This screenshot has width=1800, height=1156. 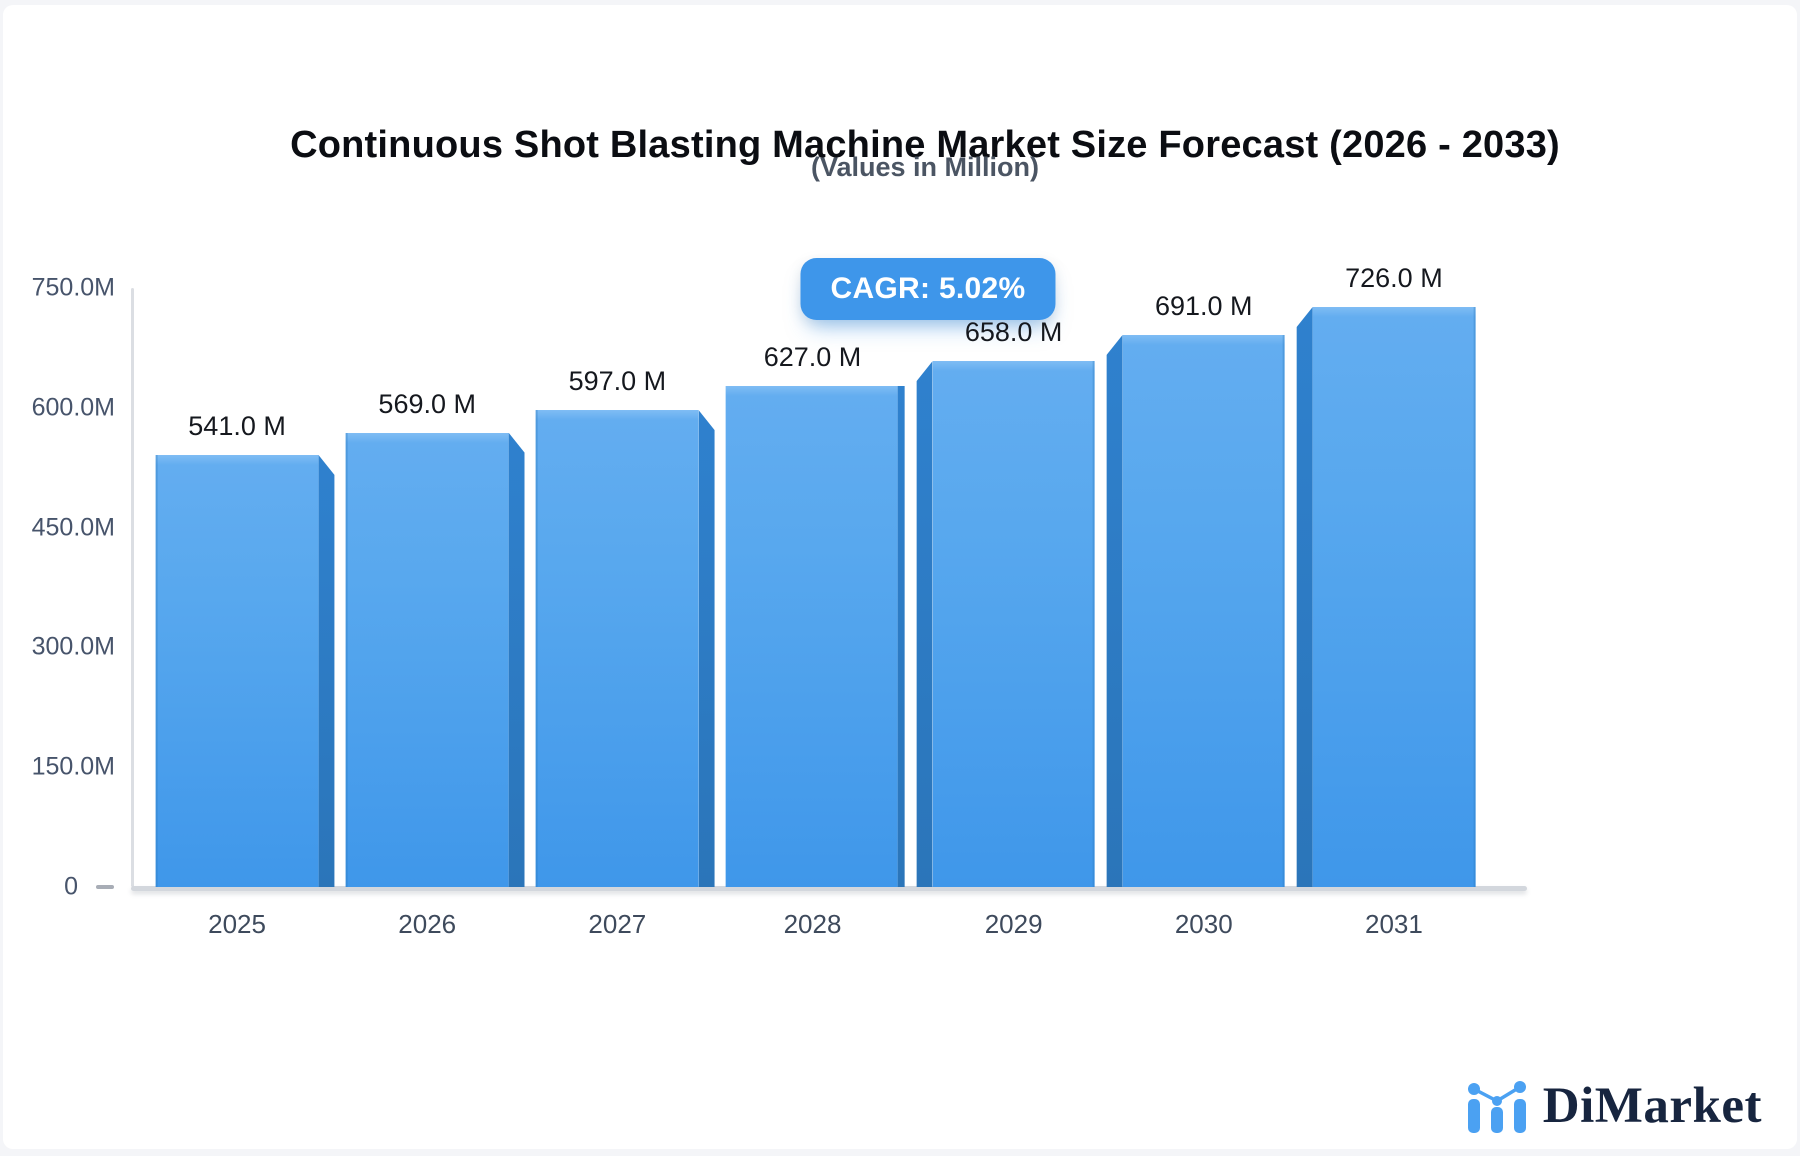 What do you see at coordinates (1304, 597) in the screenshot?
I see `bar-bevel-2031` at bounding box center [1304, 597].